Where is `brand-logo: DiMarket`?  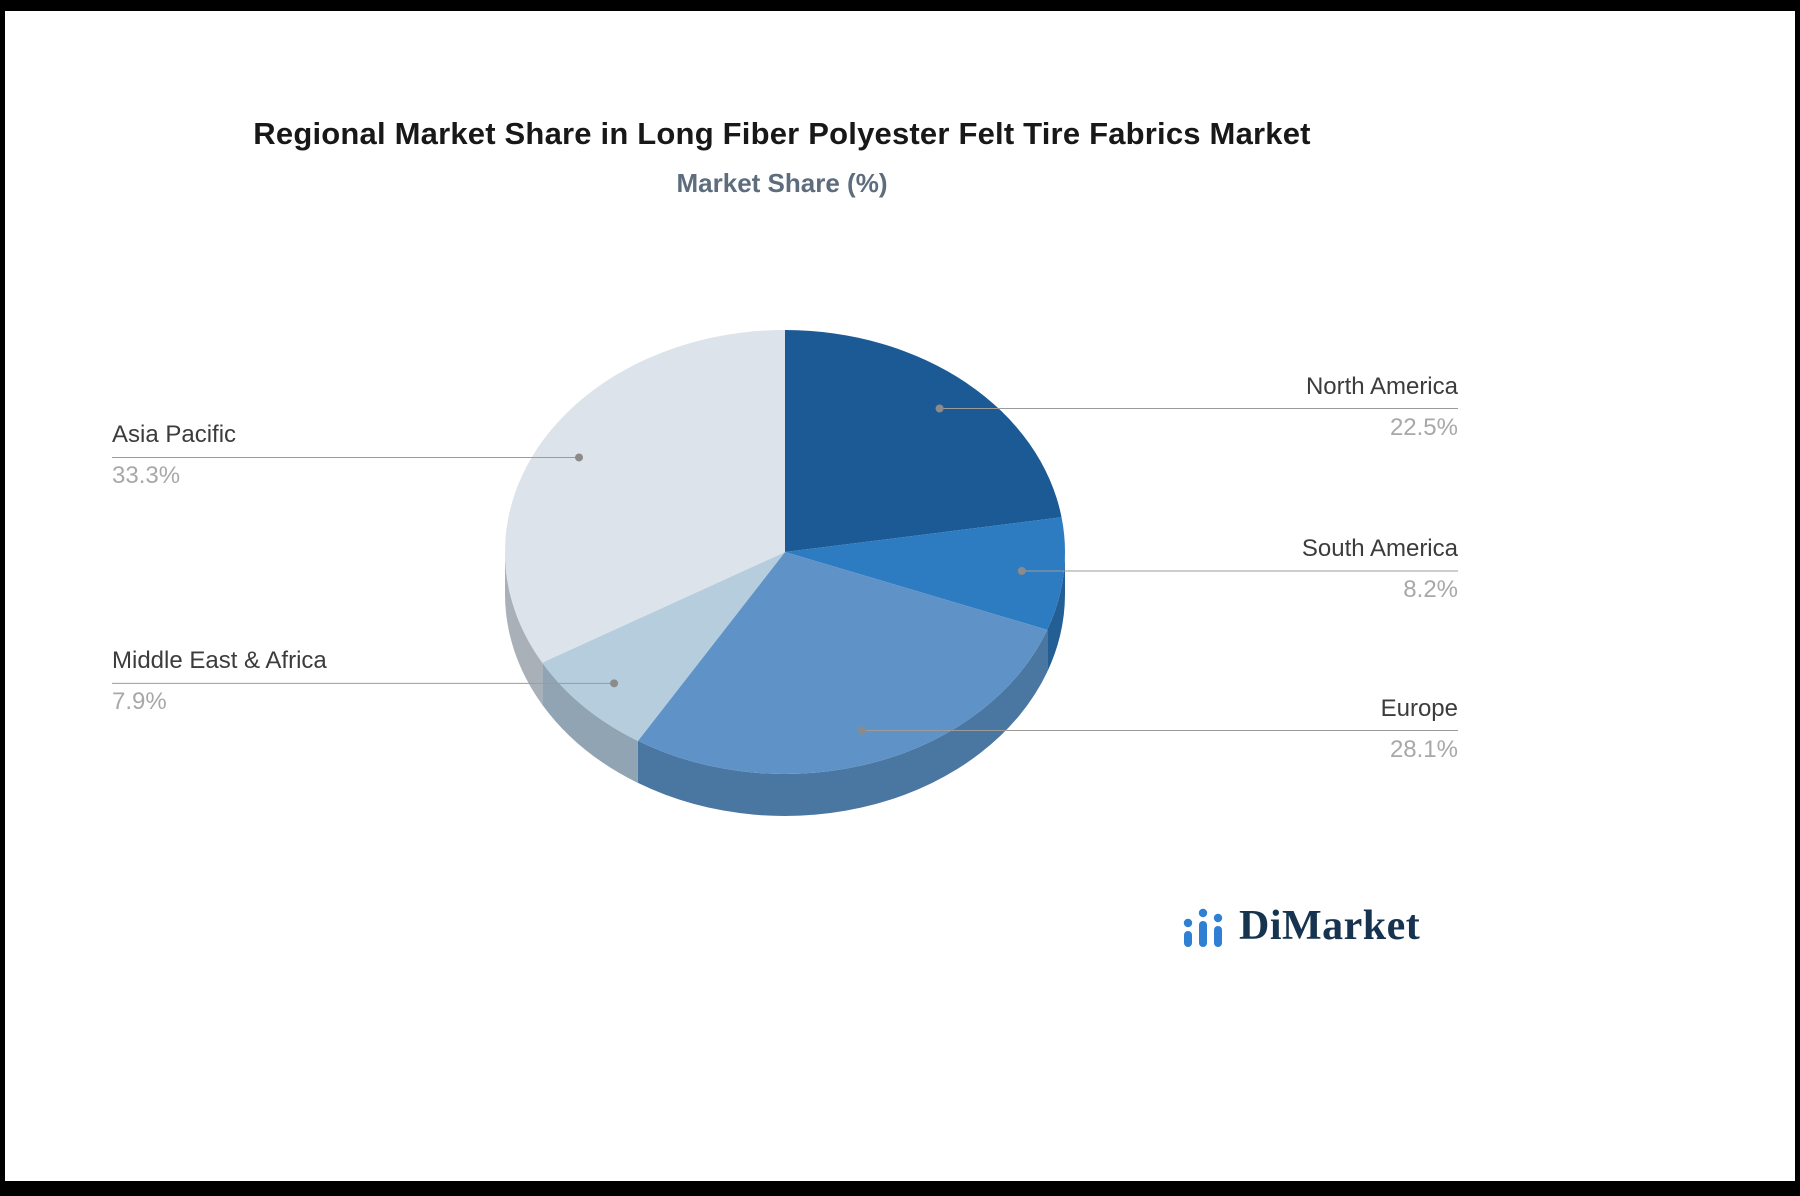
brand-logo: DiMarket is located at coordinates (1300, 926).